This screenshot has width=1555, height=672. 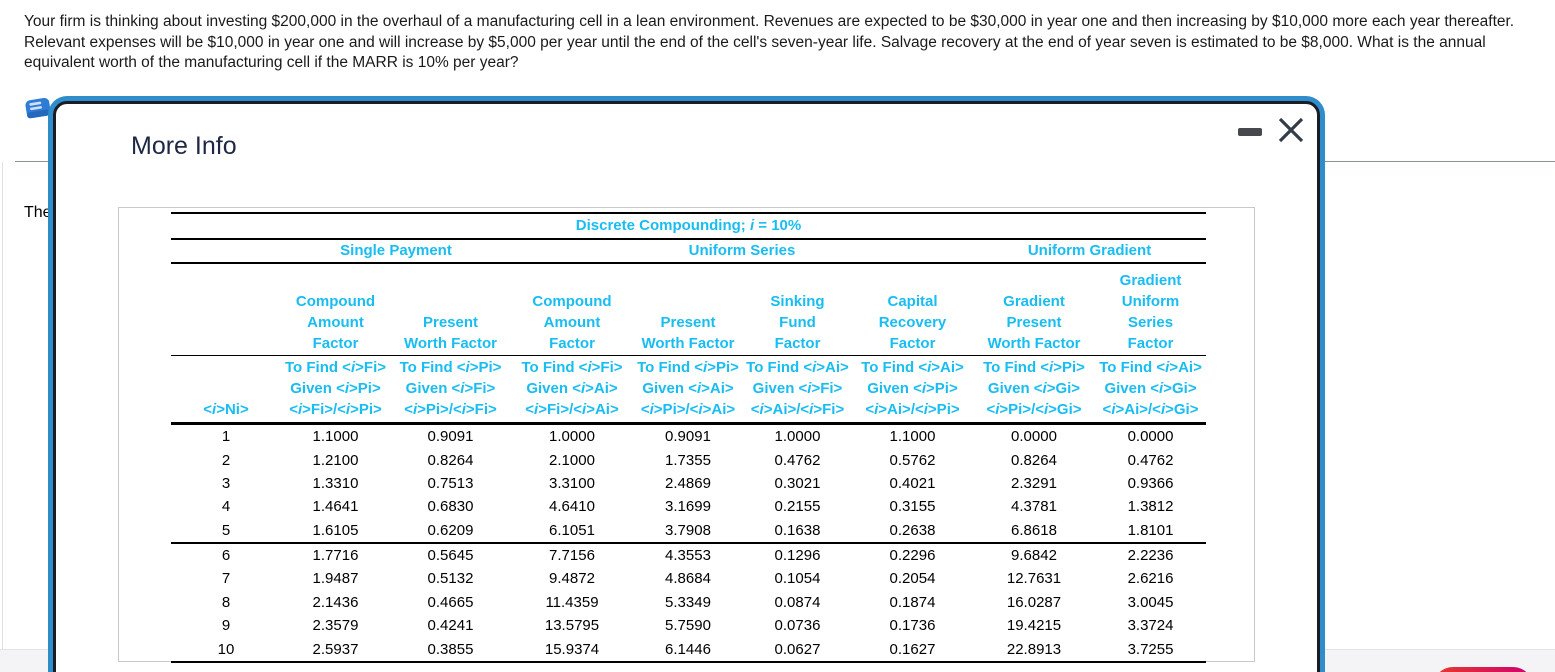 What do you see at coordinates (226, 507) in the screenshot?
I see `table-cell: 4` at bounding box center [226, 507].